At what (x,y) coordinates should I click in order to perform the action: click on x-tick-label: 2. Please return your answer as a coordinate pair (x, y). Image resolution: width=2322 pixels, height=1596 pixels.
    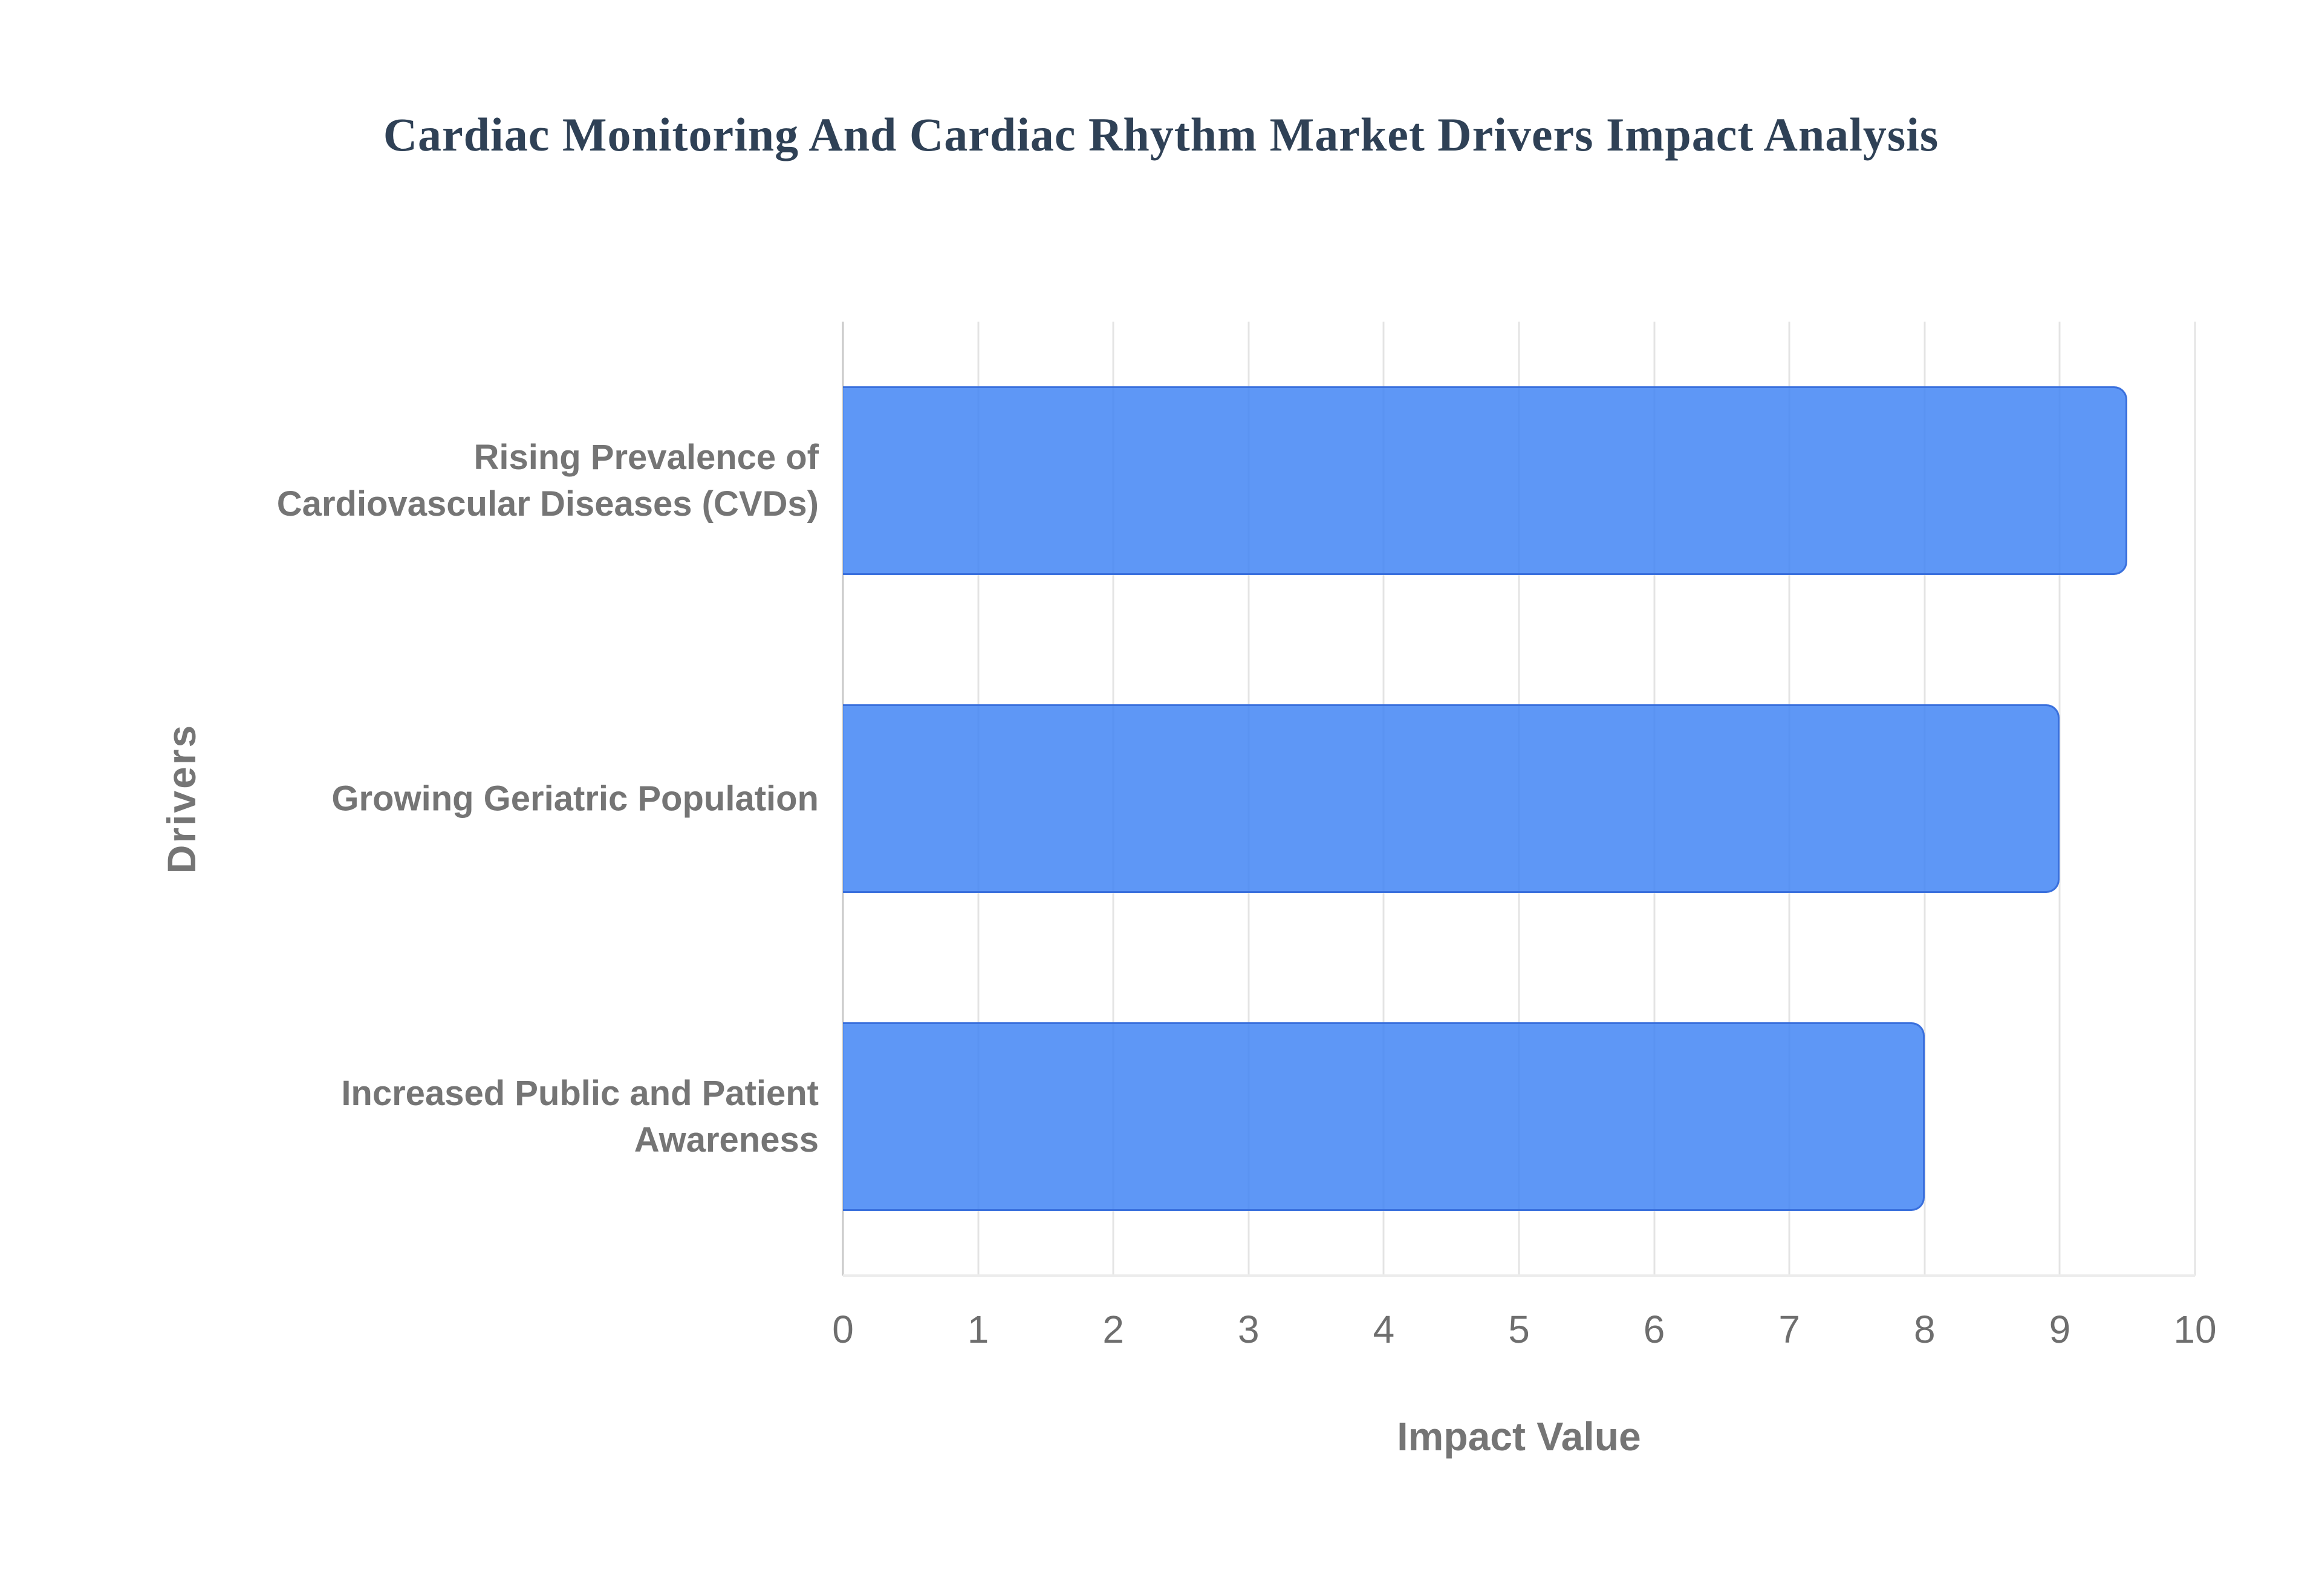
    Looking at the image, I should click on (1113, 1329).